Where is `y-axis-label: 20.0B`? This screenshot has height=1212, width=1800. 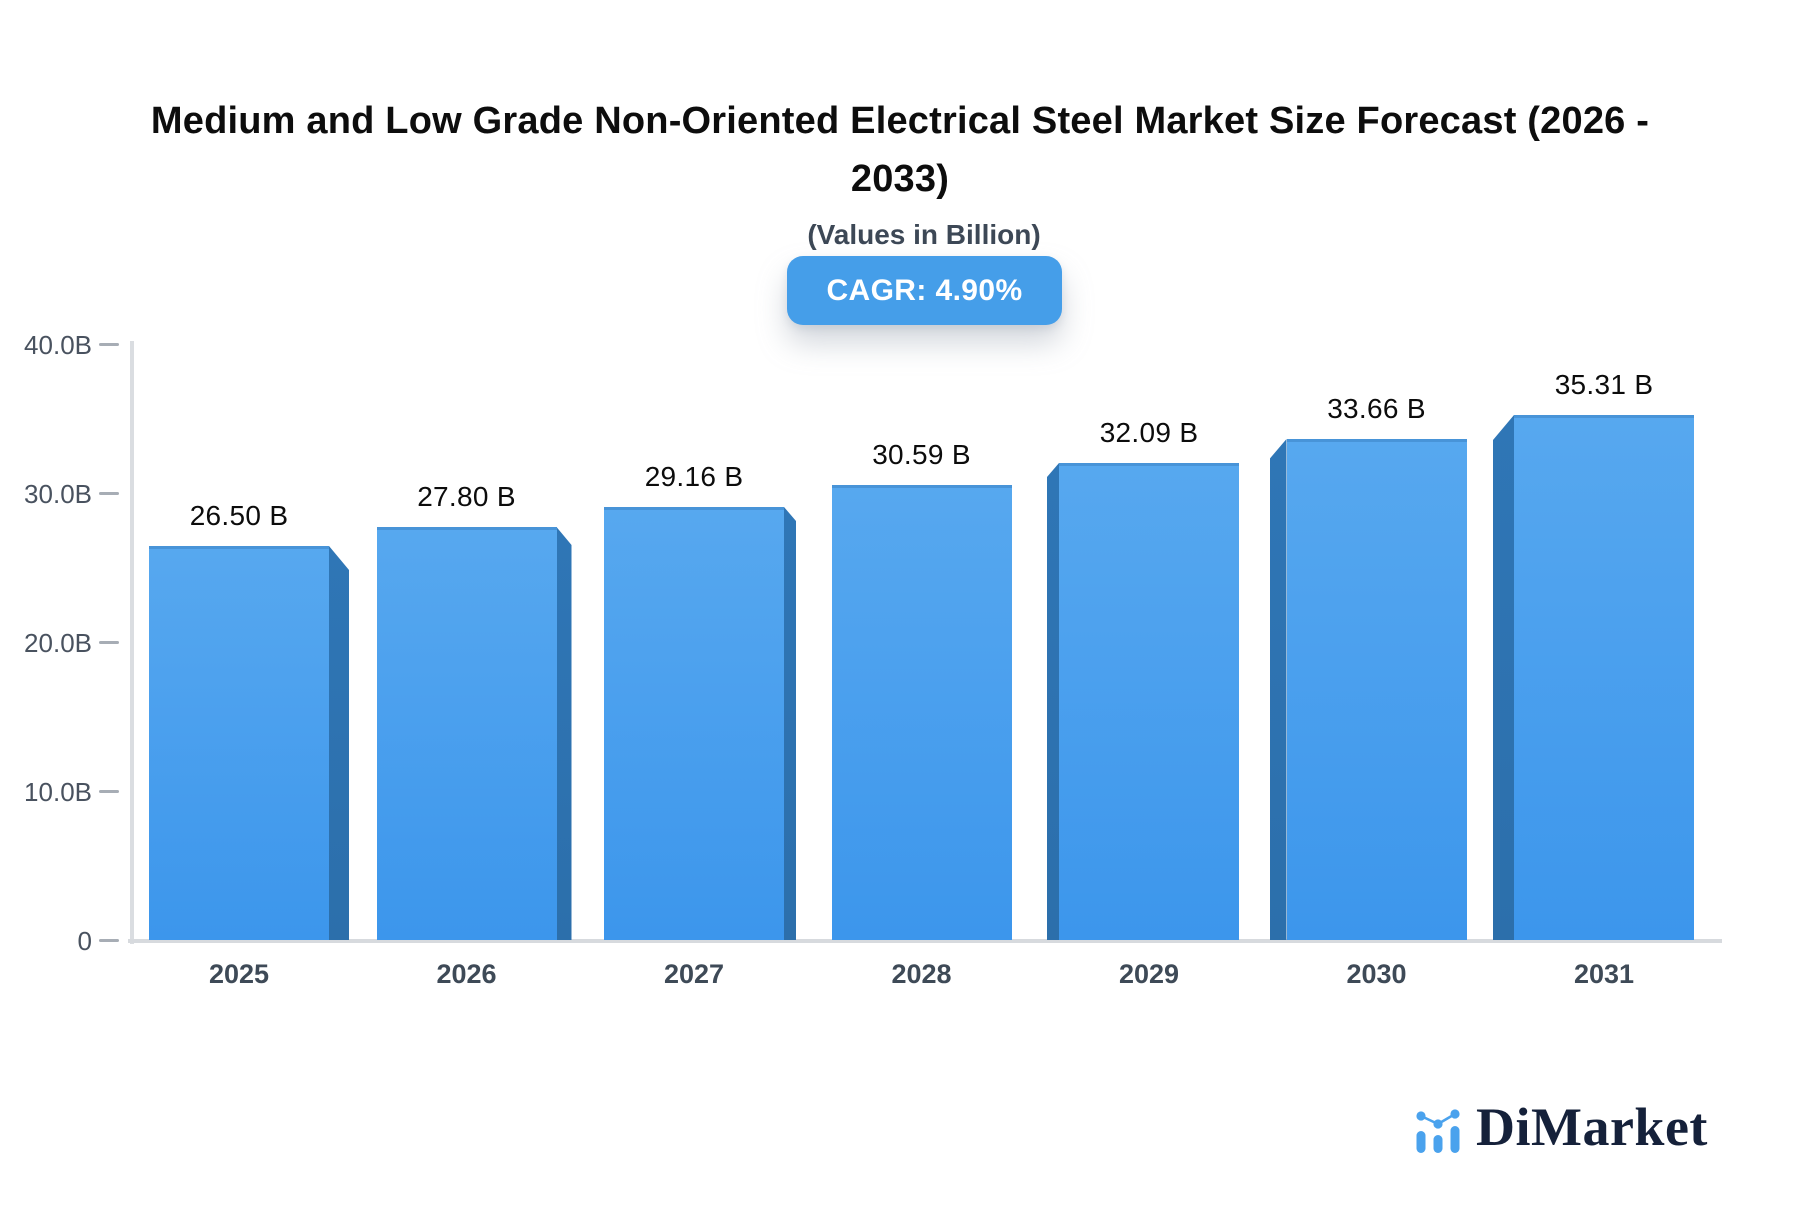 y-axis-label: 20.0B is located at coordinates (58, 643).